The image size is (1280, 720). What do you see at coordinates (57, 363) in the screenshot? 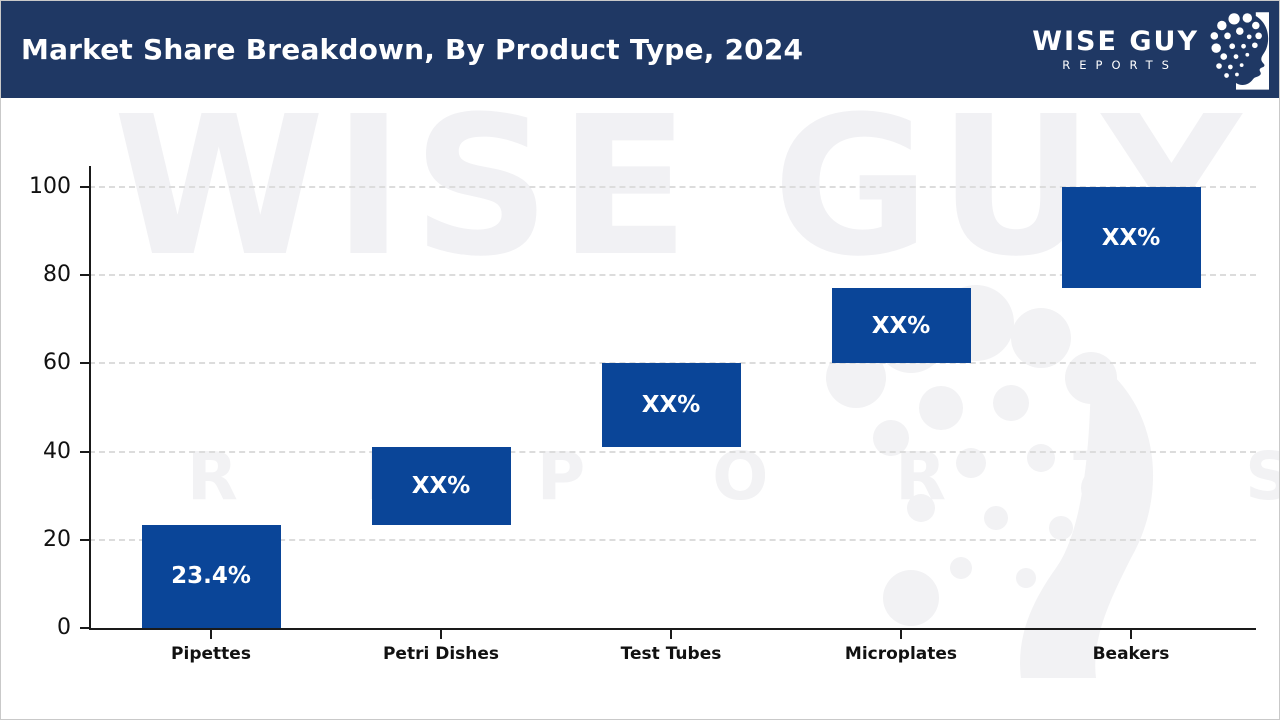
I see `y-tick-label: 60` at bounding box center [57, 363].